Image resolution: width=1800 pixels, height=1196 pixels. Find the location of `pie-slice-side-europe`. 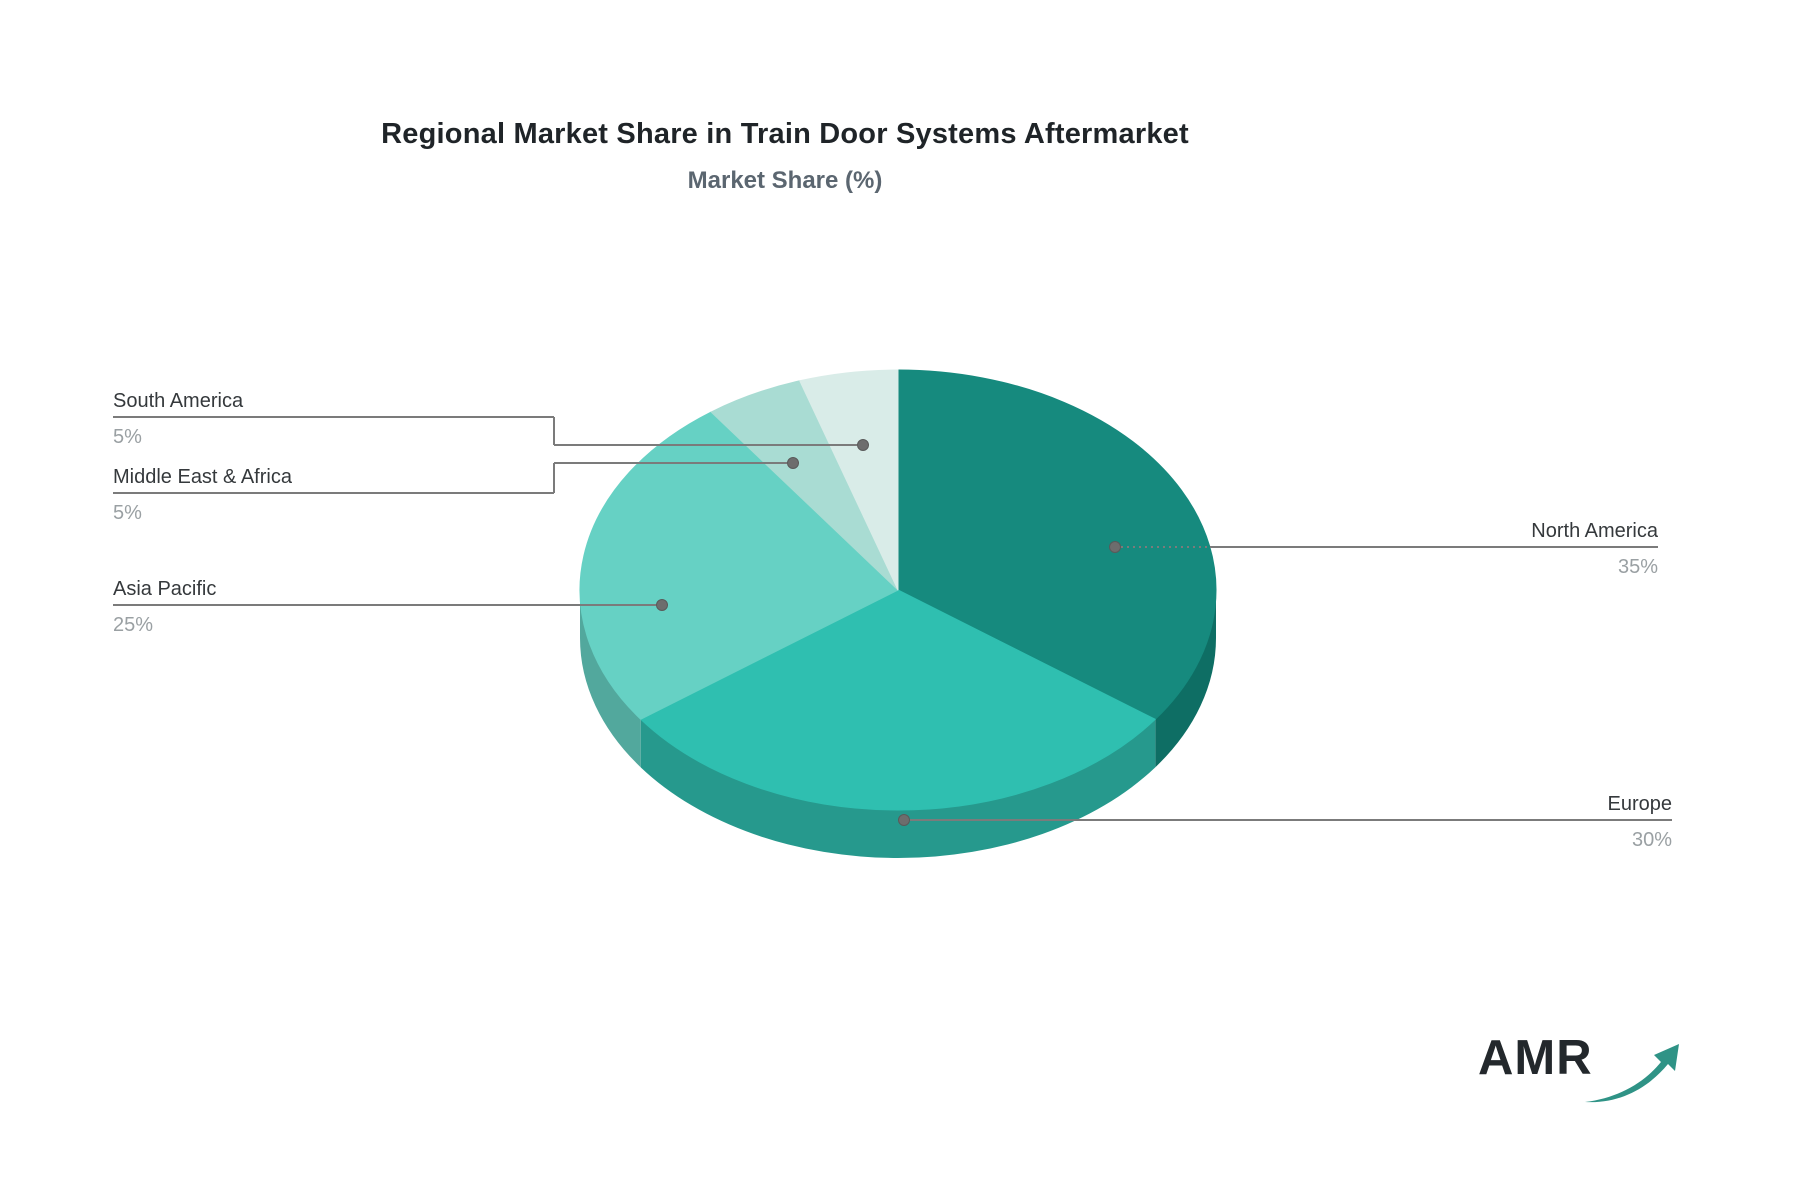

pie-slice-side-europe is located at coordinates (898, 788).